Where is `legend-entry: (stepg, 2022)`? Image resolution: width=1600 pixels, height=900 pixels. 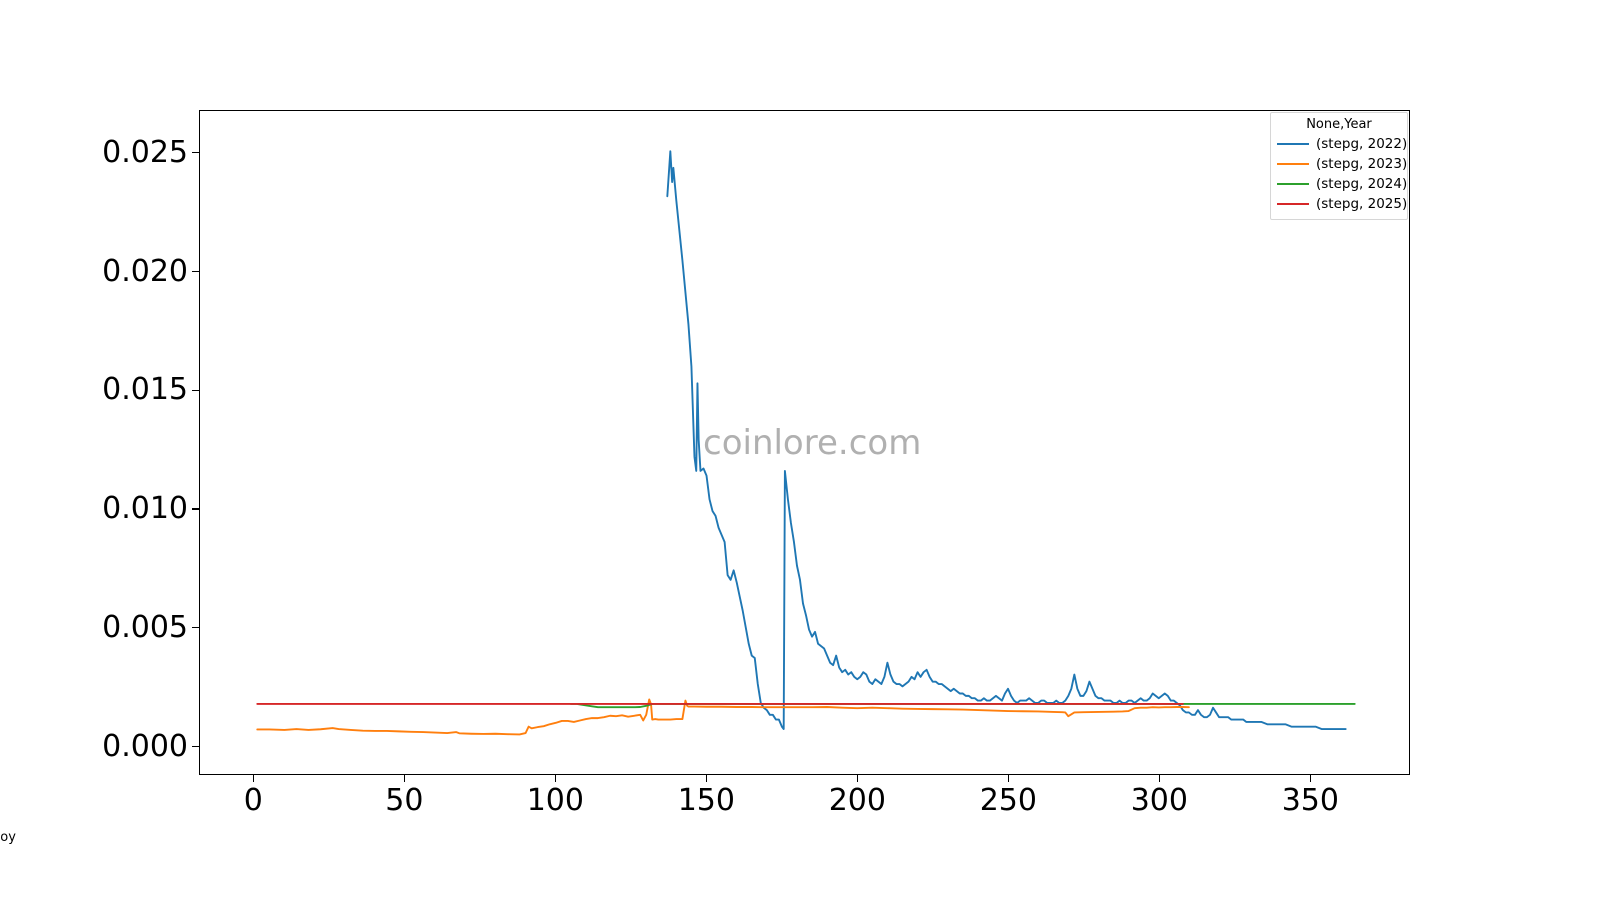
legend-entry: (stepg, 2022) is located at coordinates (1342, 144).